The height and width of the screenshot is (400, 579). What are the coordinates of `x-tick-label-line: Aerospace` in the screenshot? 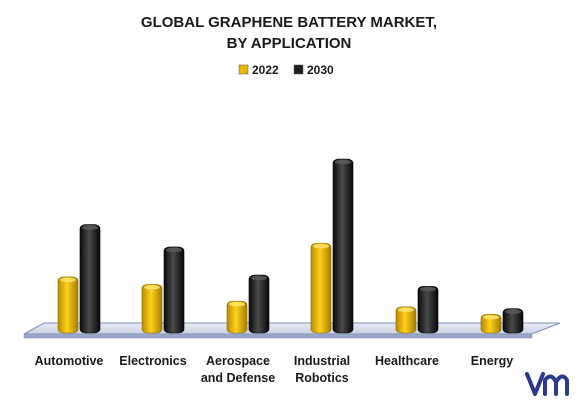 It's located at (238, 361).